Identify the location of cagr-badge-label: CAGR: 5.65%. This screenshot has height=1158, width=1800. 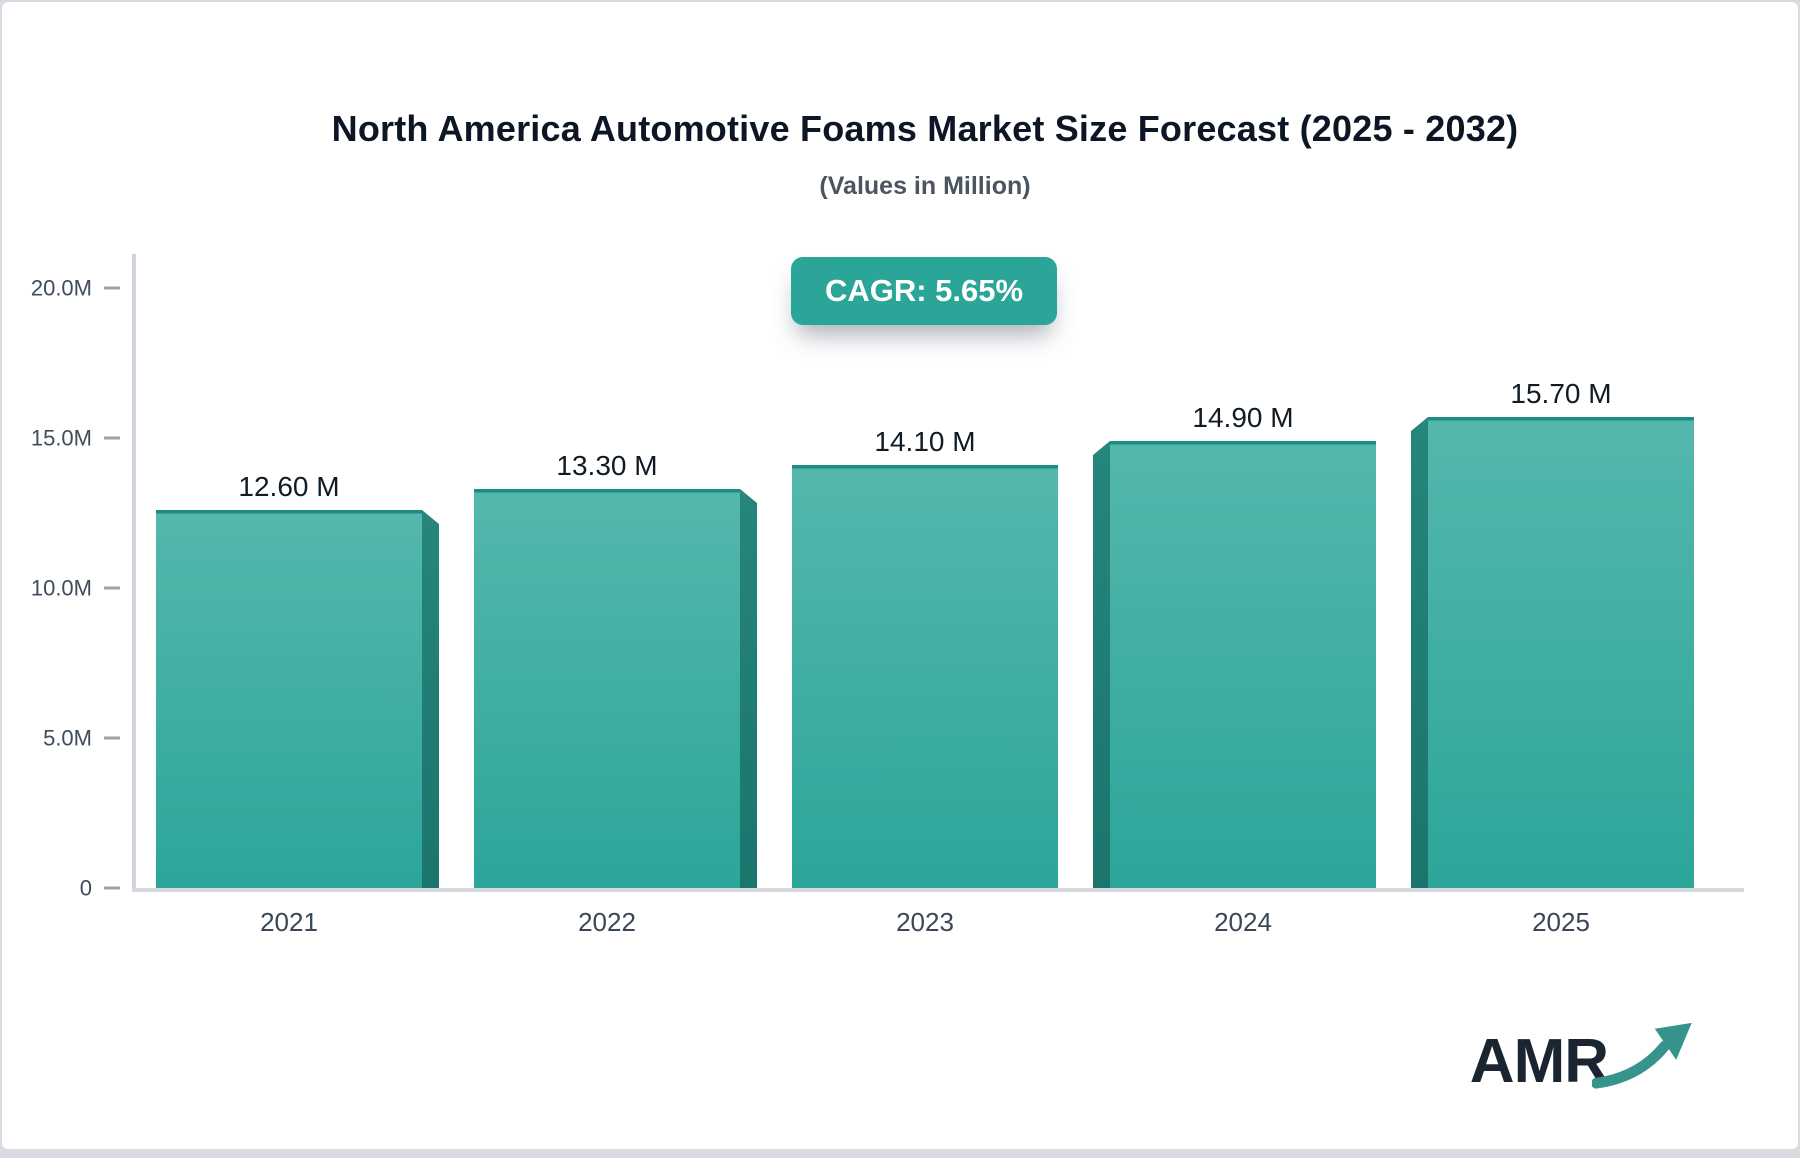
(924, 290).